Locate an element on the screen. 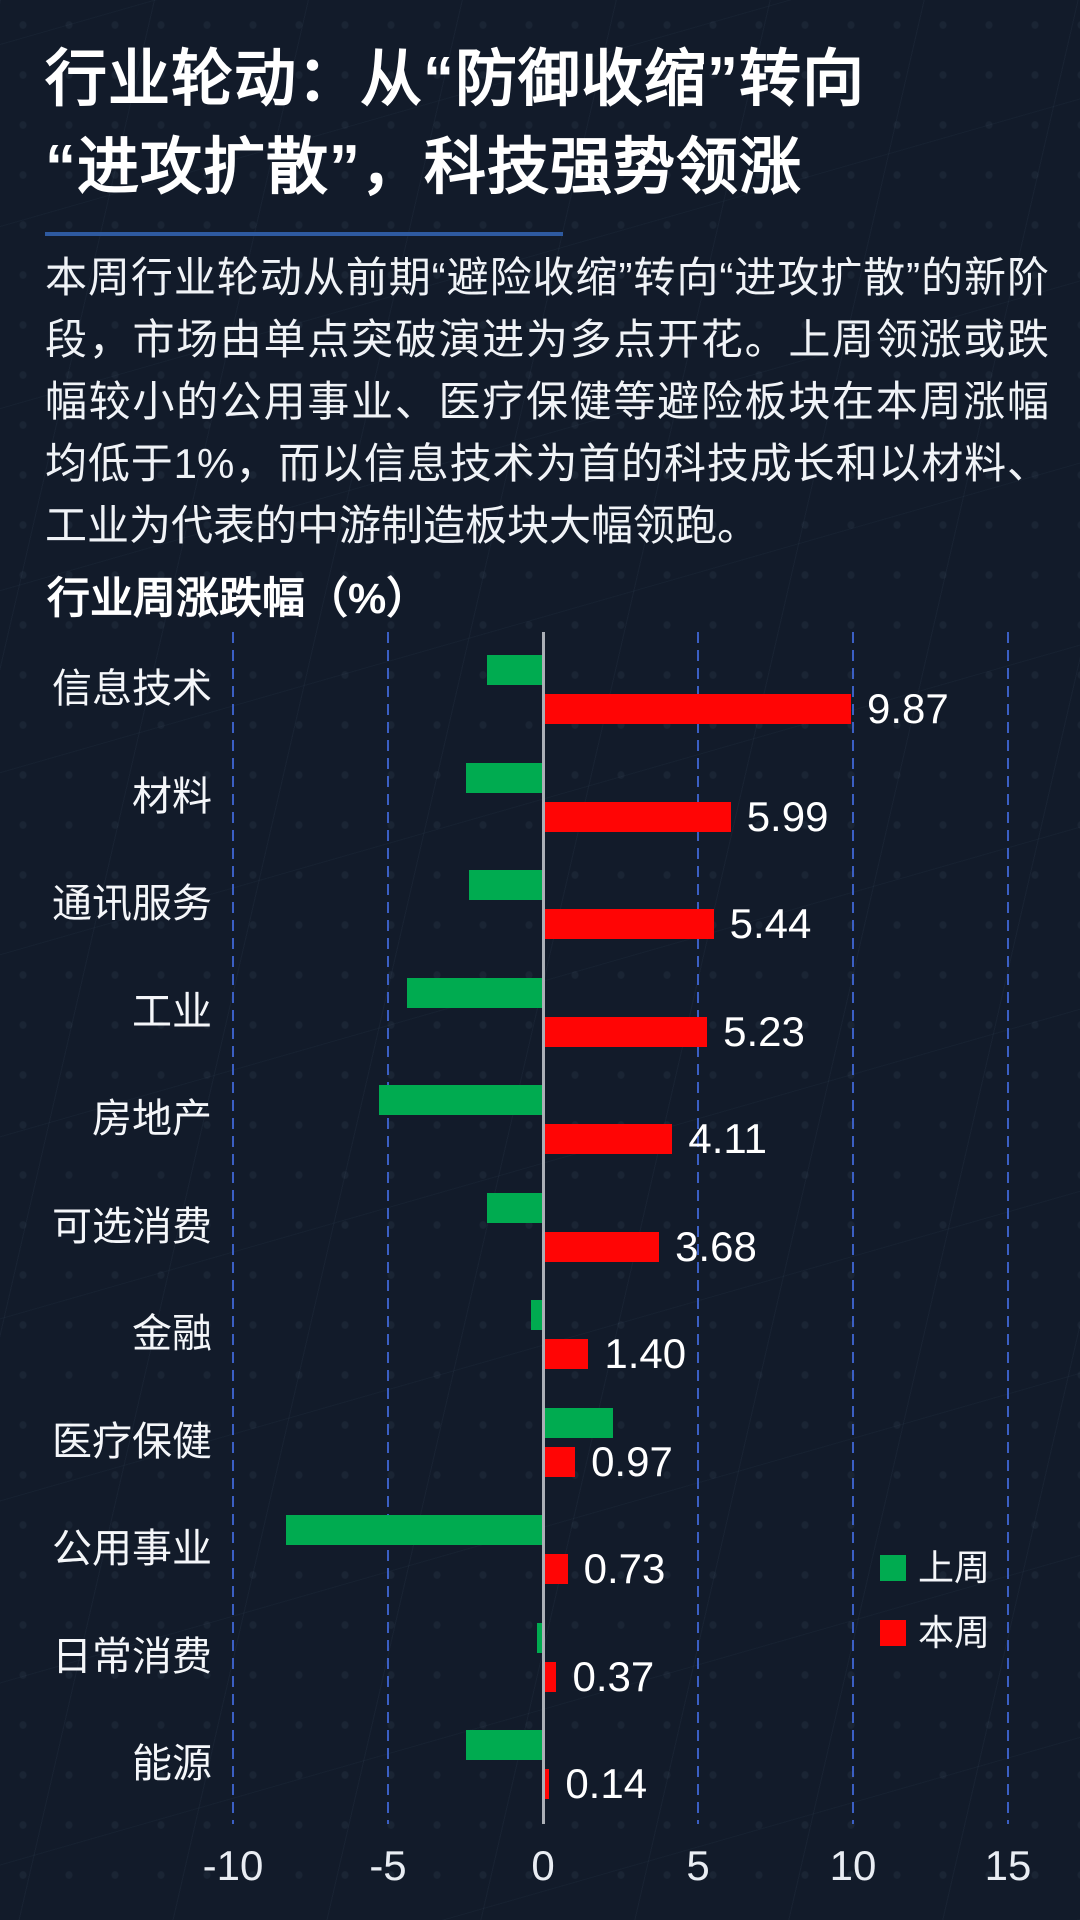  value-label: 0.14 is located at coordinates (606, 1783).